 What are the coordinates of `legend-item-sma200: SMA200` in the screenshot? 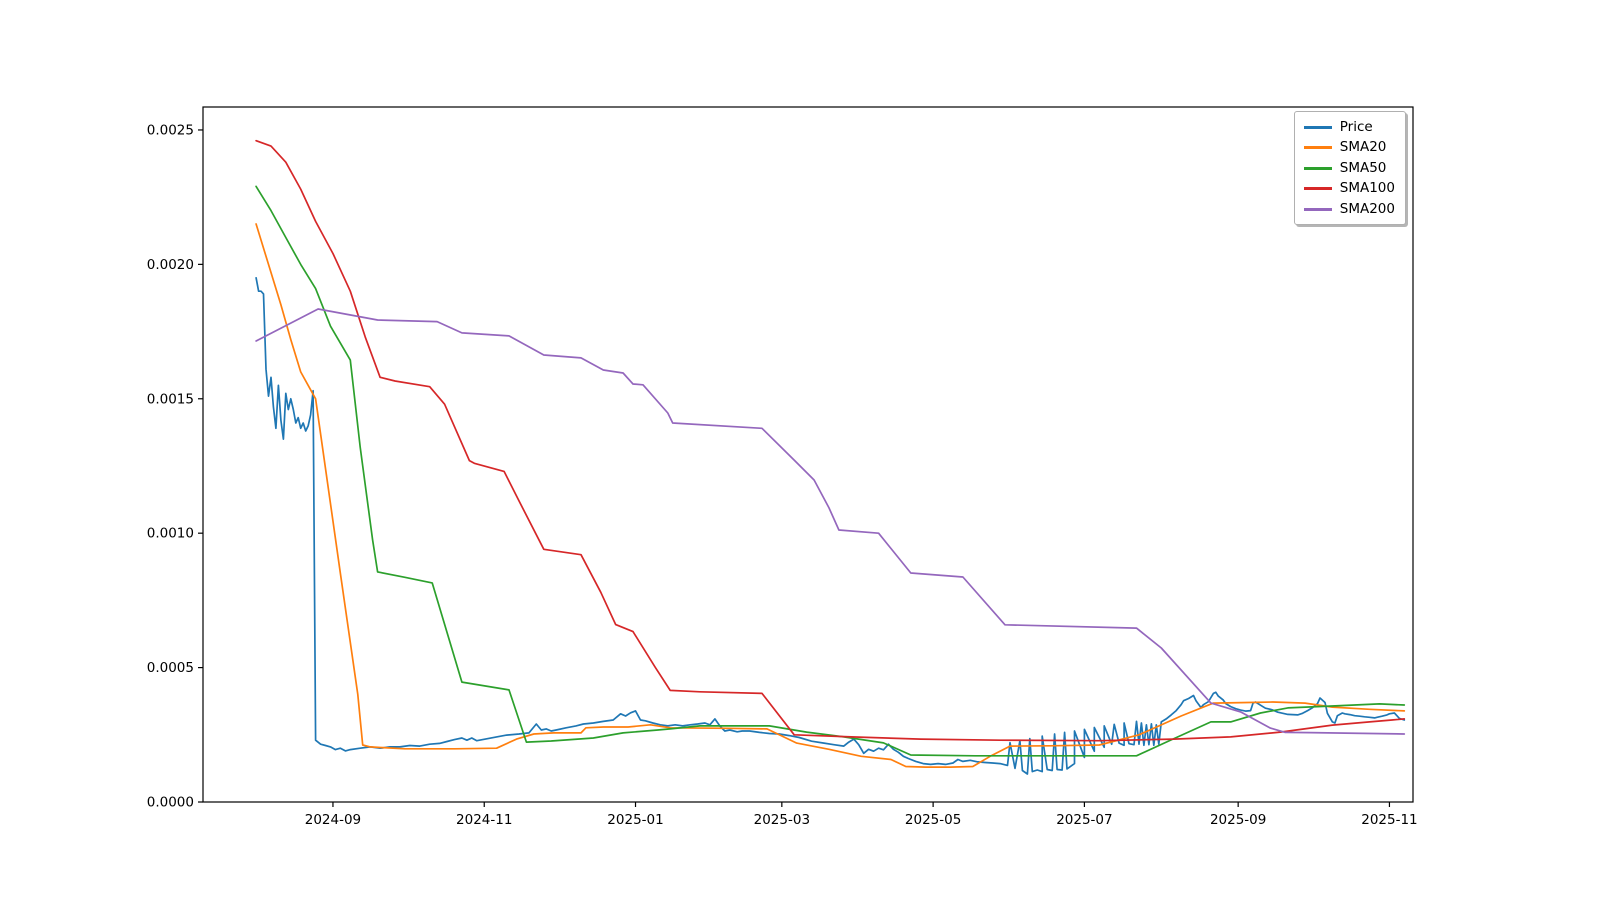 It's located at (1349, 209).